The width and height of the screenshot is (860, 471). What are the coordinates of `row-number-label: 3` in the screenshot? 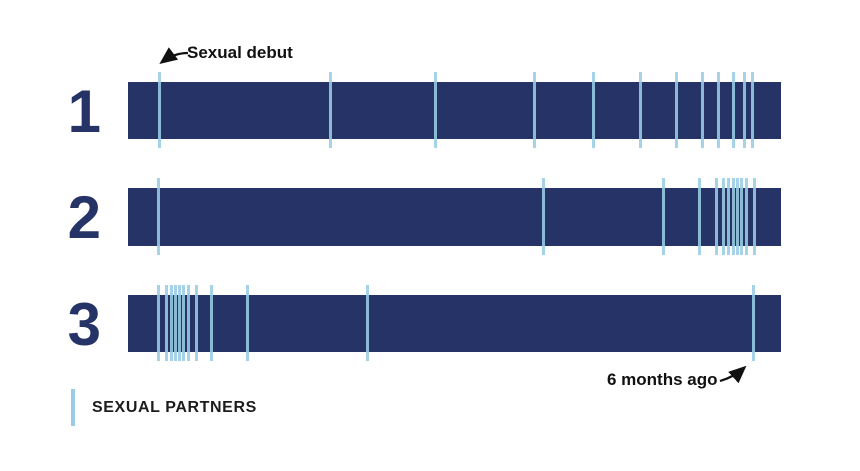 It's located at (84, 324).